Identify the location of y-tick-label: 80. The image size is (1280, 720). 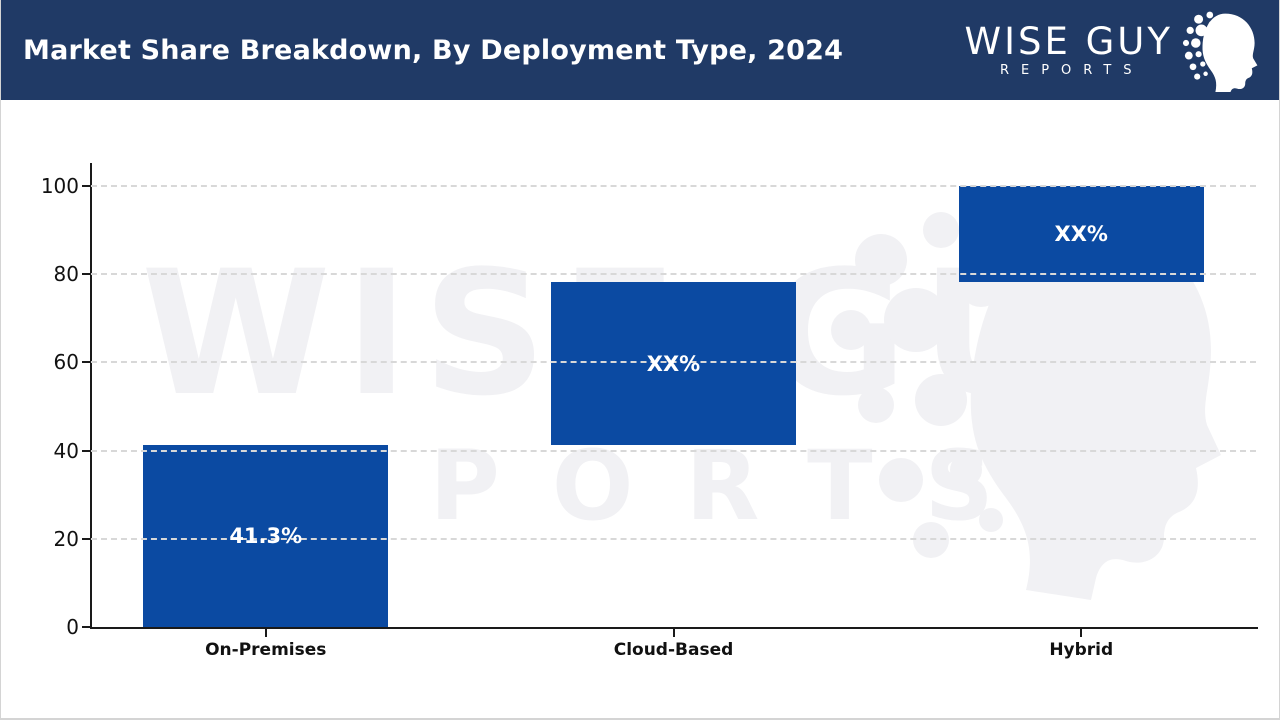
(66, 274).